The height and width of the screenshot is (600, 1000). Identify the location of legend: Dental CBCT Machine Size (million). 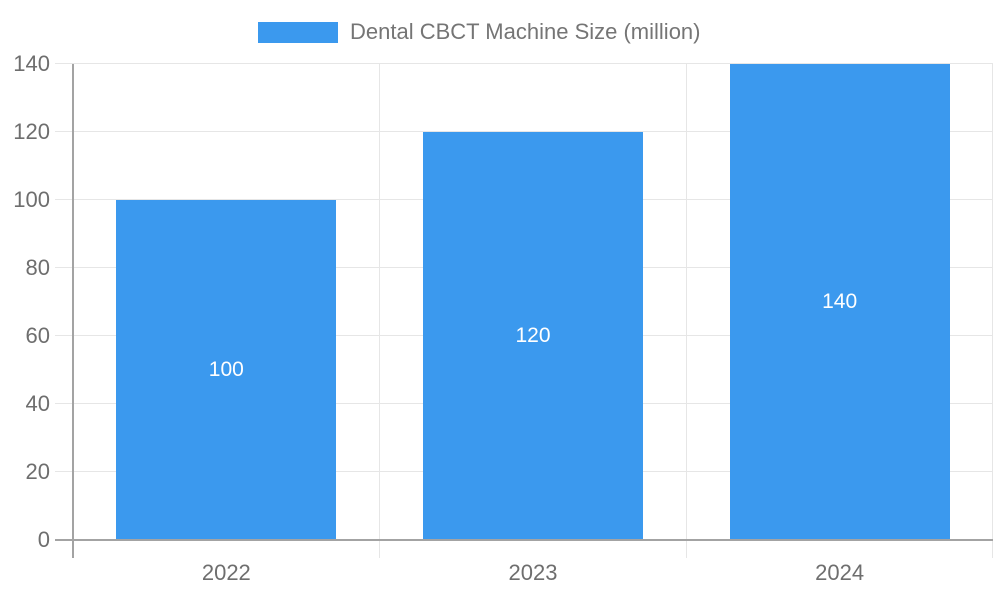
(479, 32).